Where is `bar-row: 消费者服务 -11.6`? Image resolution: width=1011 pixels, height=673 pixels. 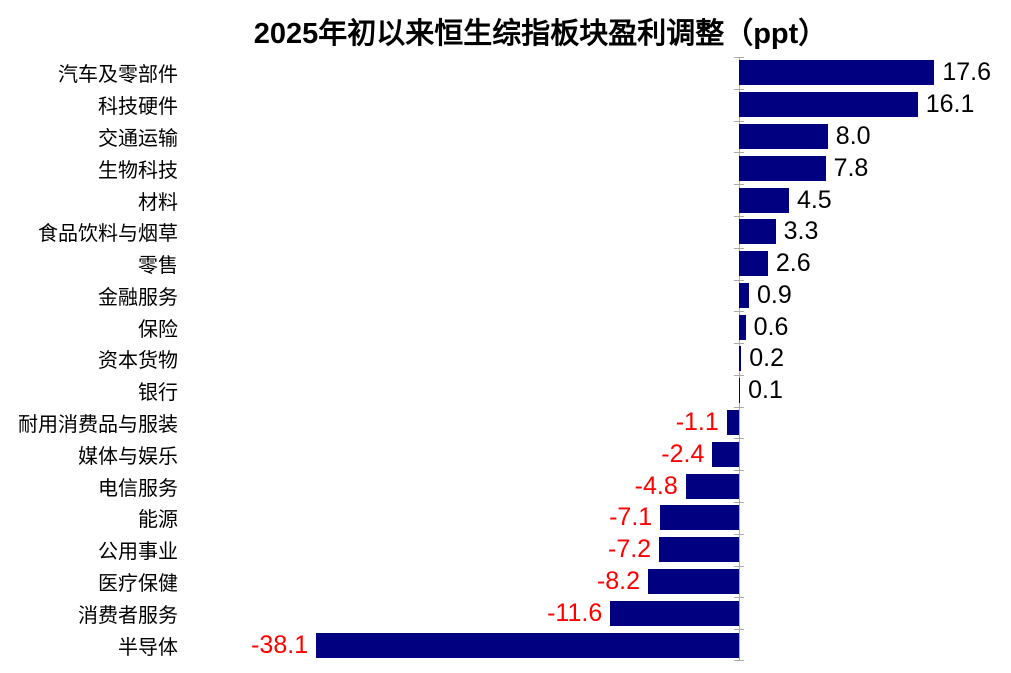
bar-row: 消费者服务 -11.6 is located at coordinates (505, 613).